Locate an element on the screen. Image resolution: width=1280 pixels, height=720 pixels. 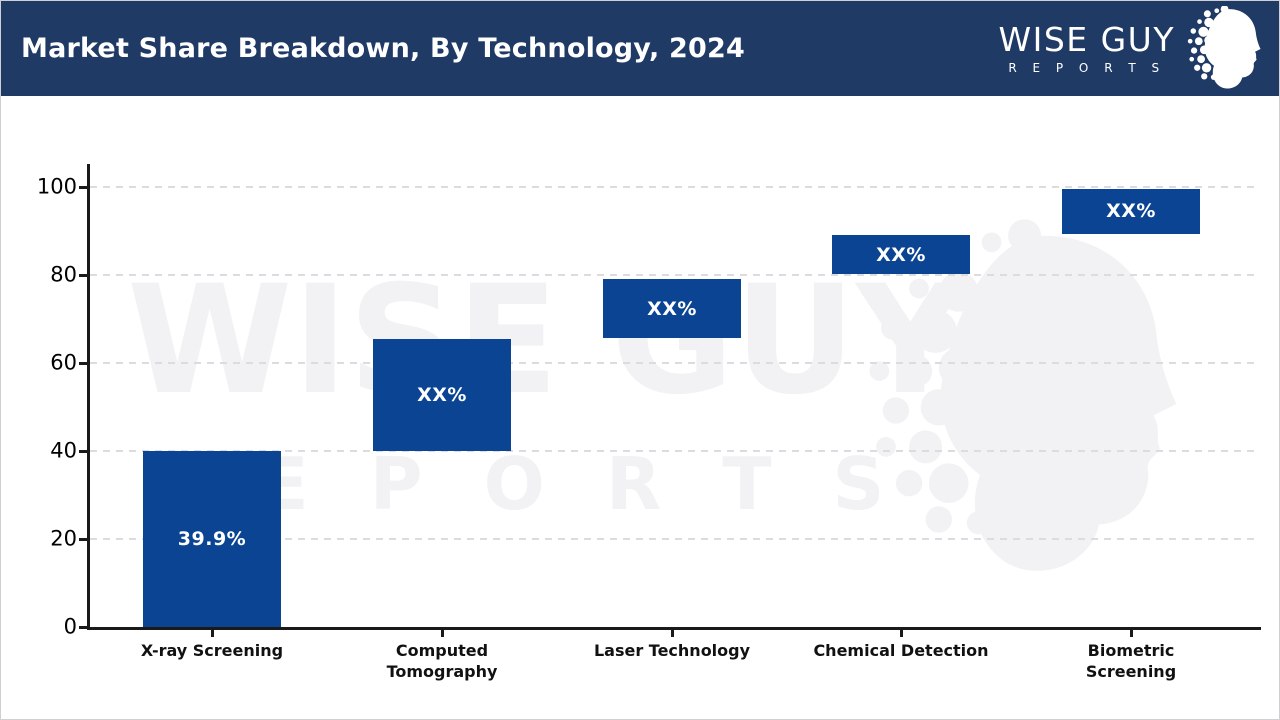
x-axis-line is located at coordinates (674, 628).